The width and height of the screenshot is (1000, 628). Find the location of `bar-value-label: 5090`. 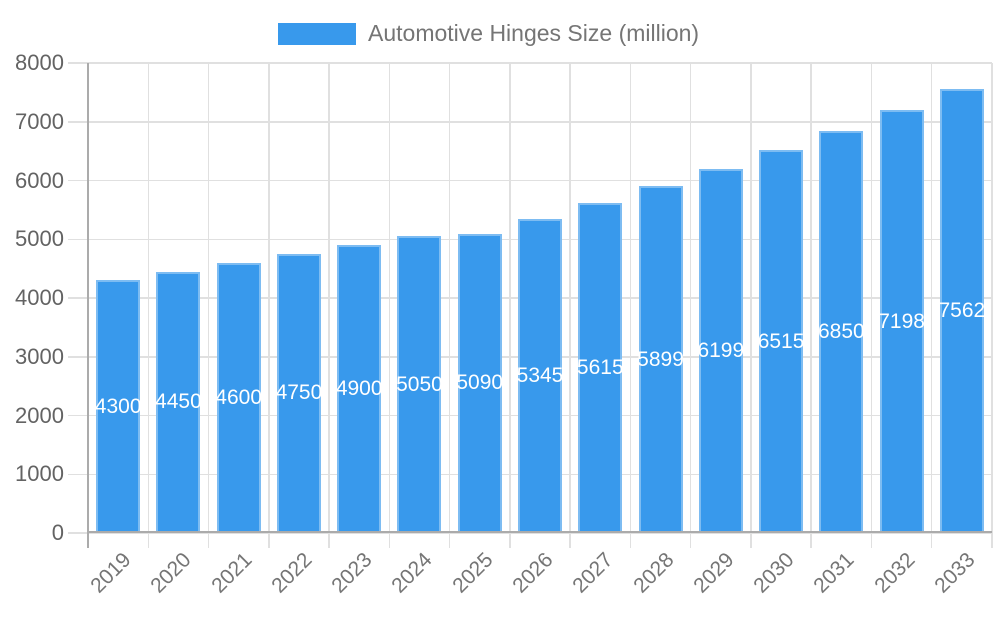

bar-value-label: 5090 is located at coordinates (480, 383).